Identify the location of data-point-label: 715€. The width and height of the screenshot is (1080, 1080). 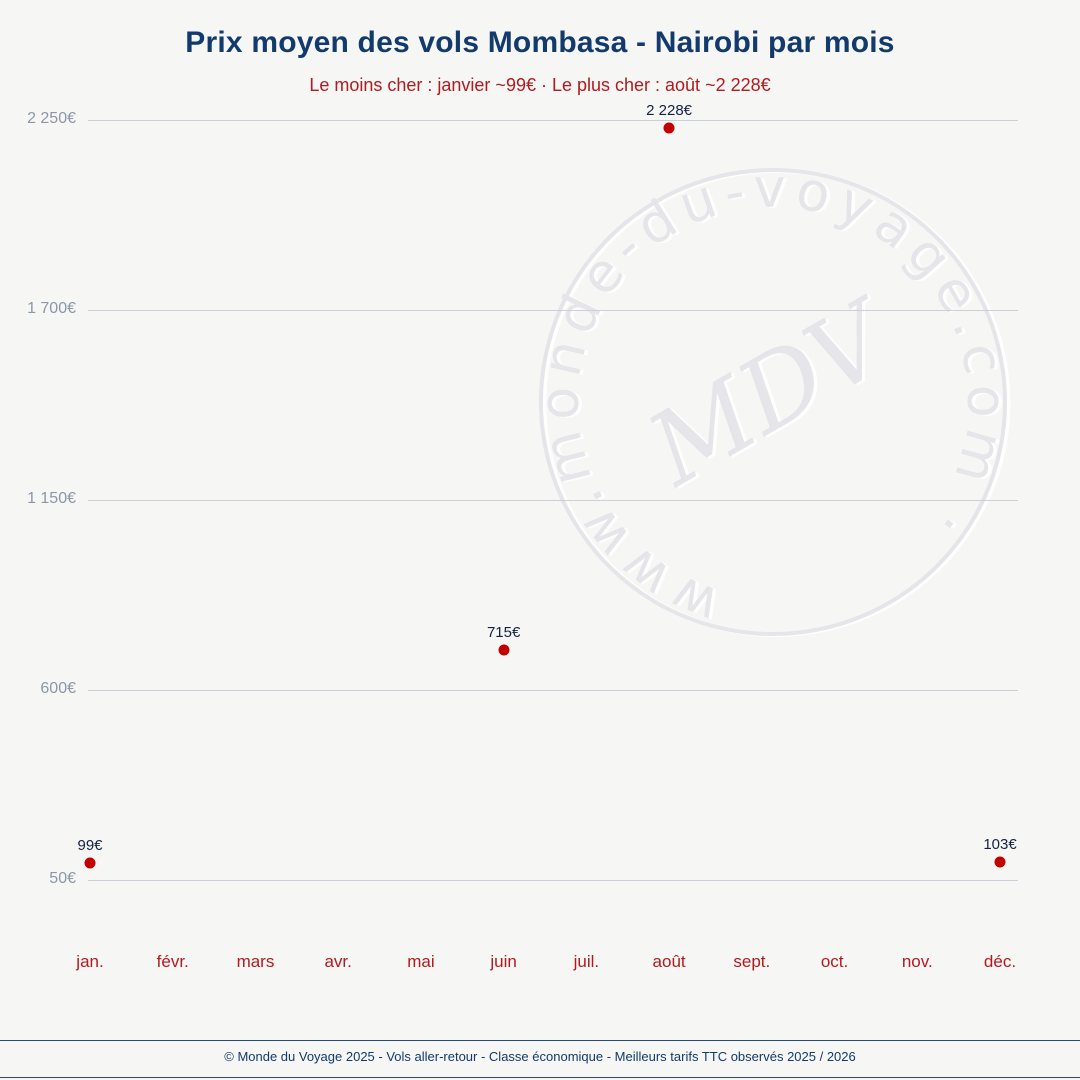
(503, 633).